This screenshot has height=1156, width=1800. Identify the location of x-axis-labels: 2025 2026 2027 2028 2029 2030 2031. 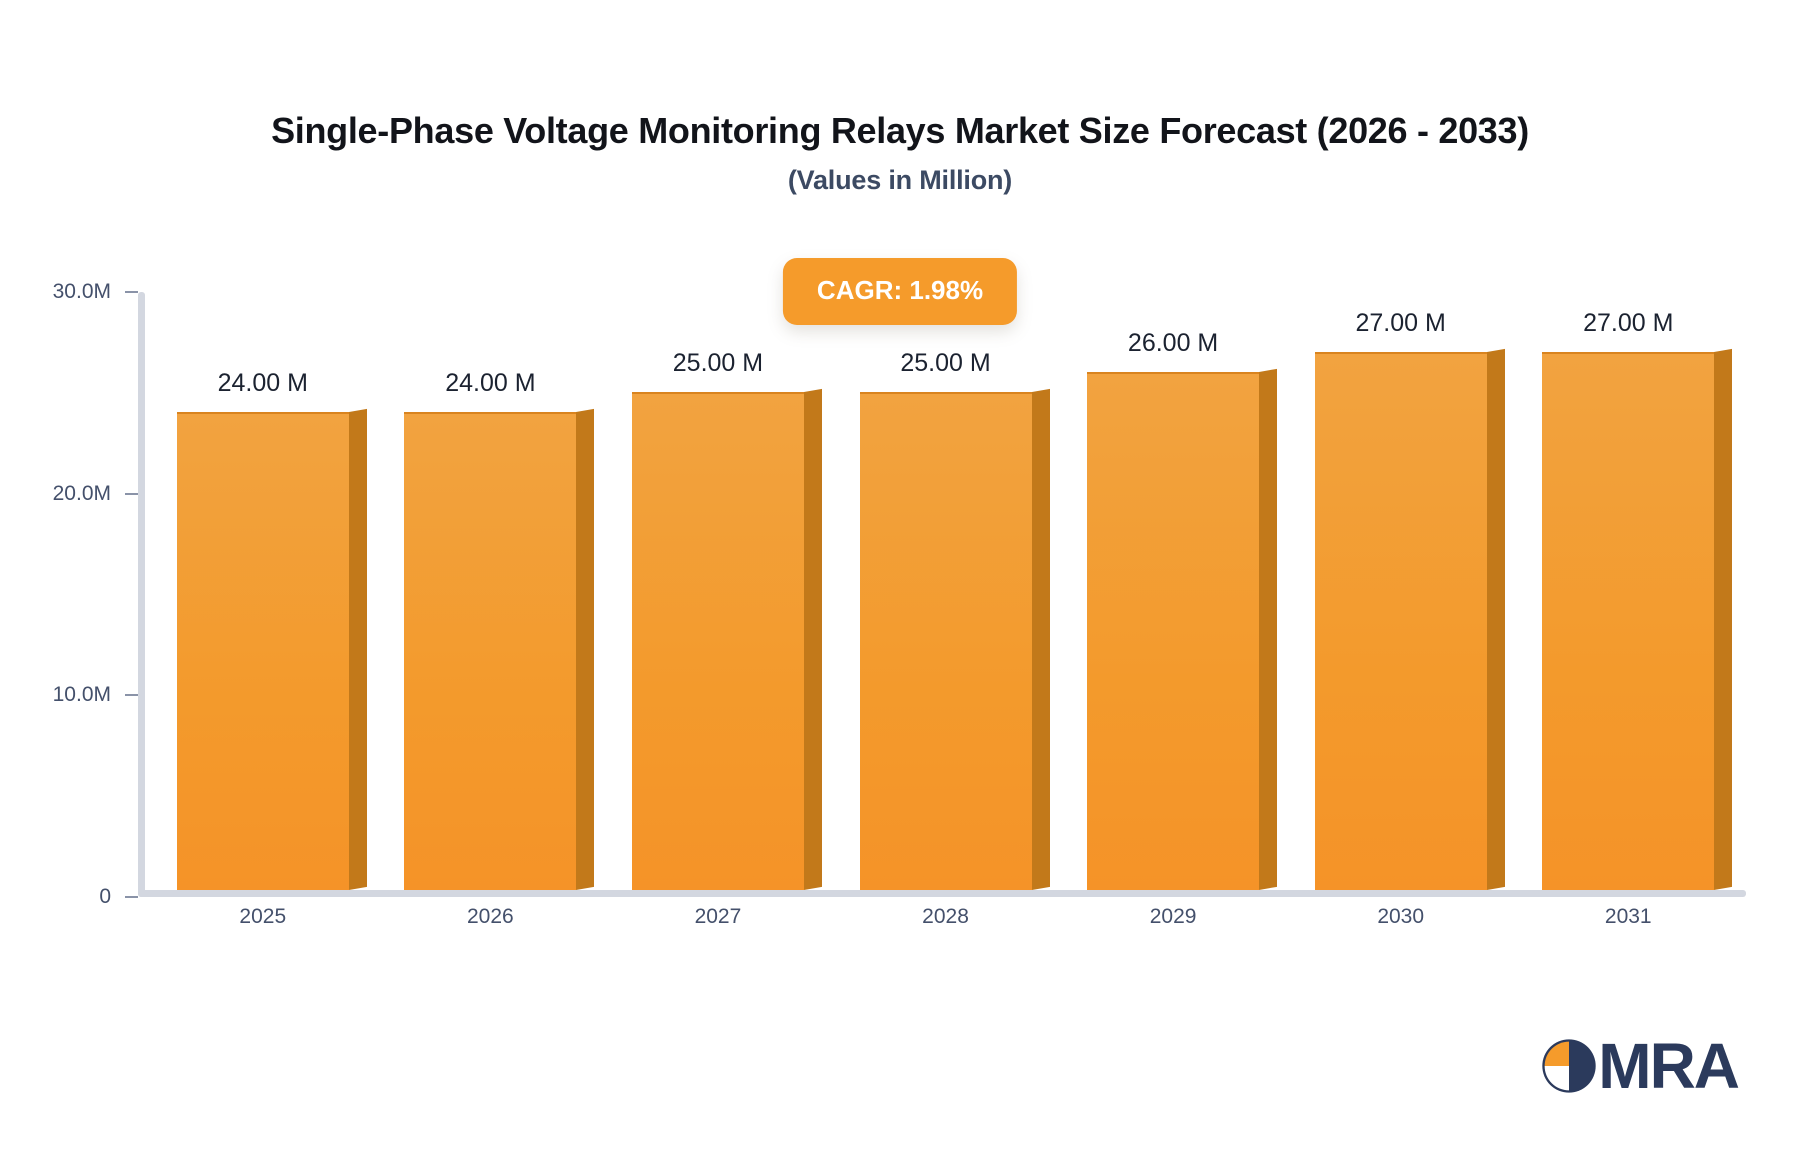
(945, 917).